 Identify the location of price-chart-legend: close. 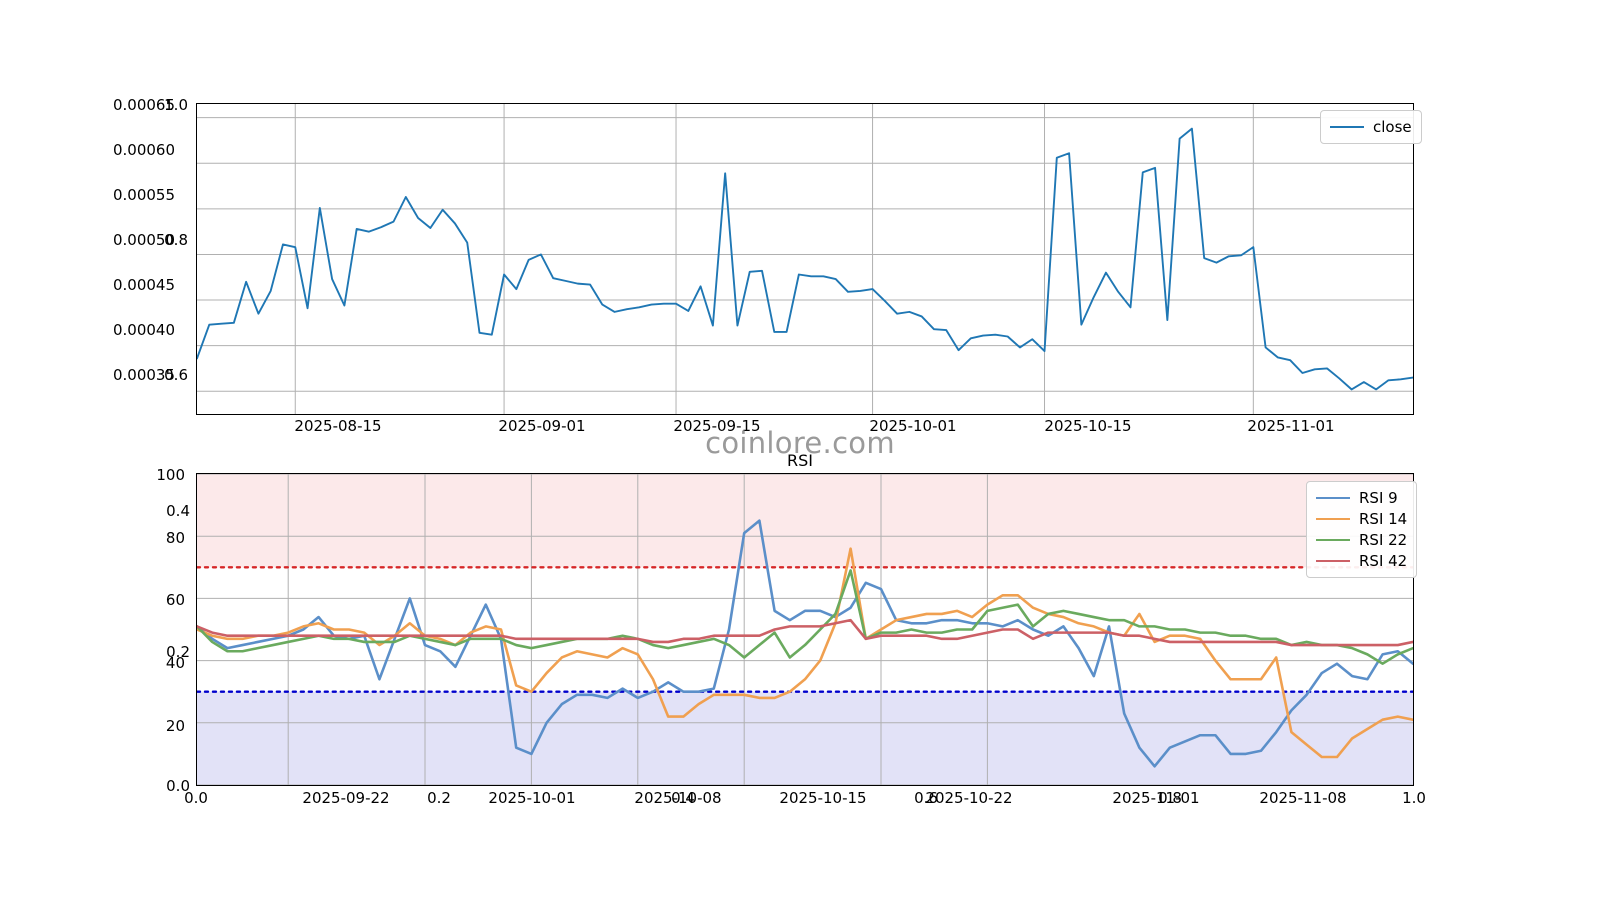
(1371, 127).